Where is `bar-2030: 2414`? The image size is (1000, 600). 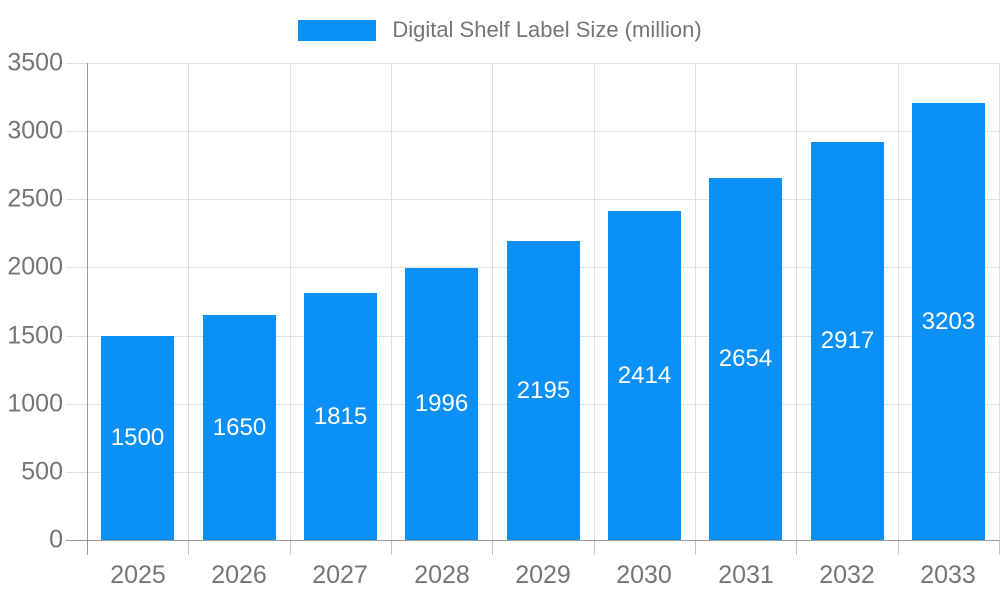 bar-2030: 2414 is located at coordinates (644, 375).